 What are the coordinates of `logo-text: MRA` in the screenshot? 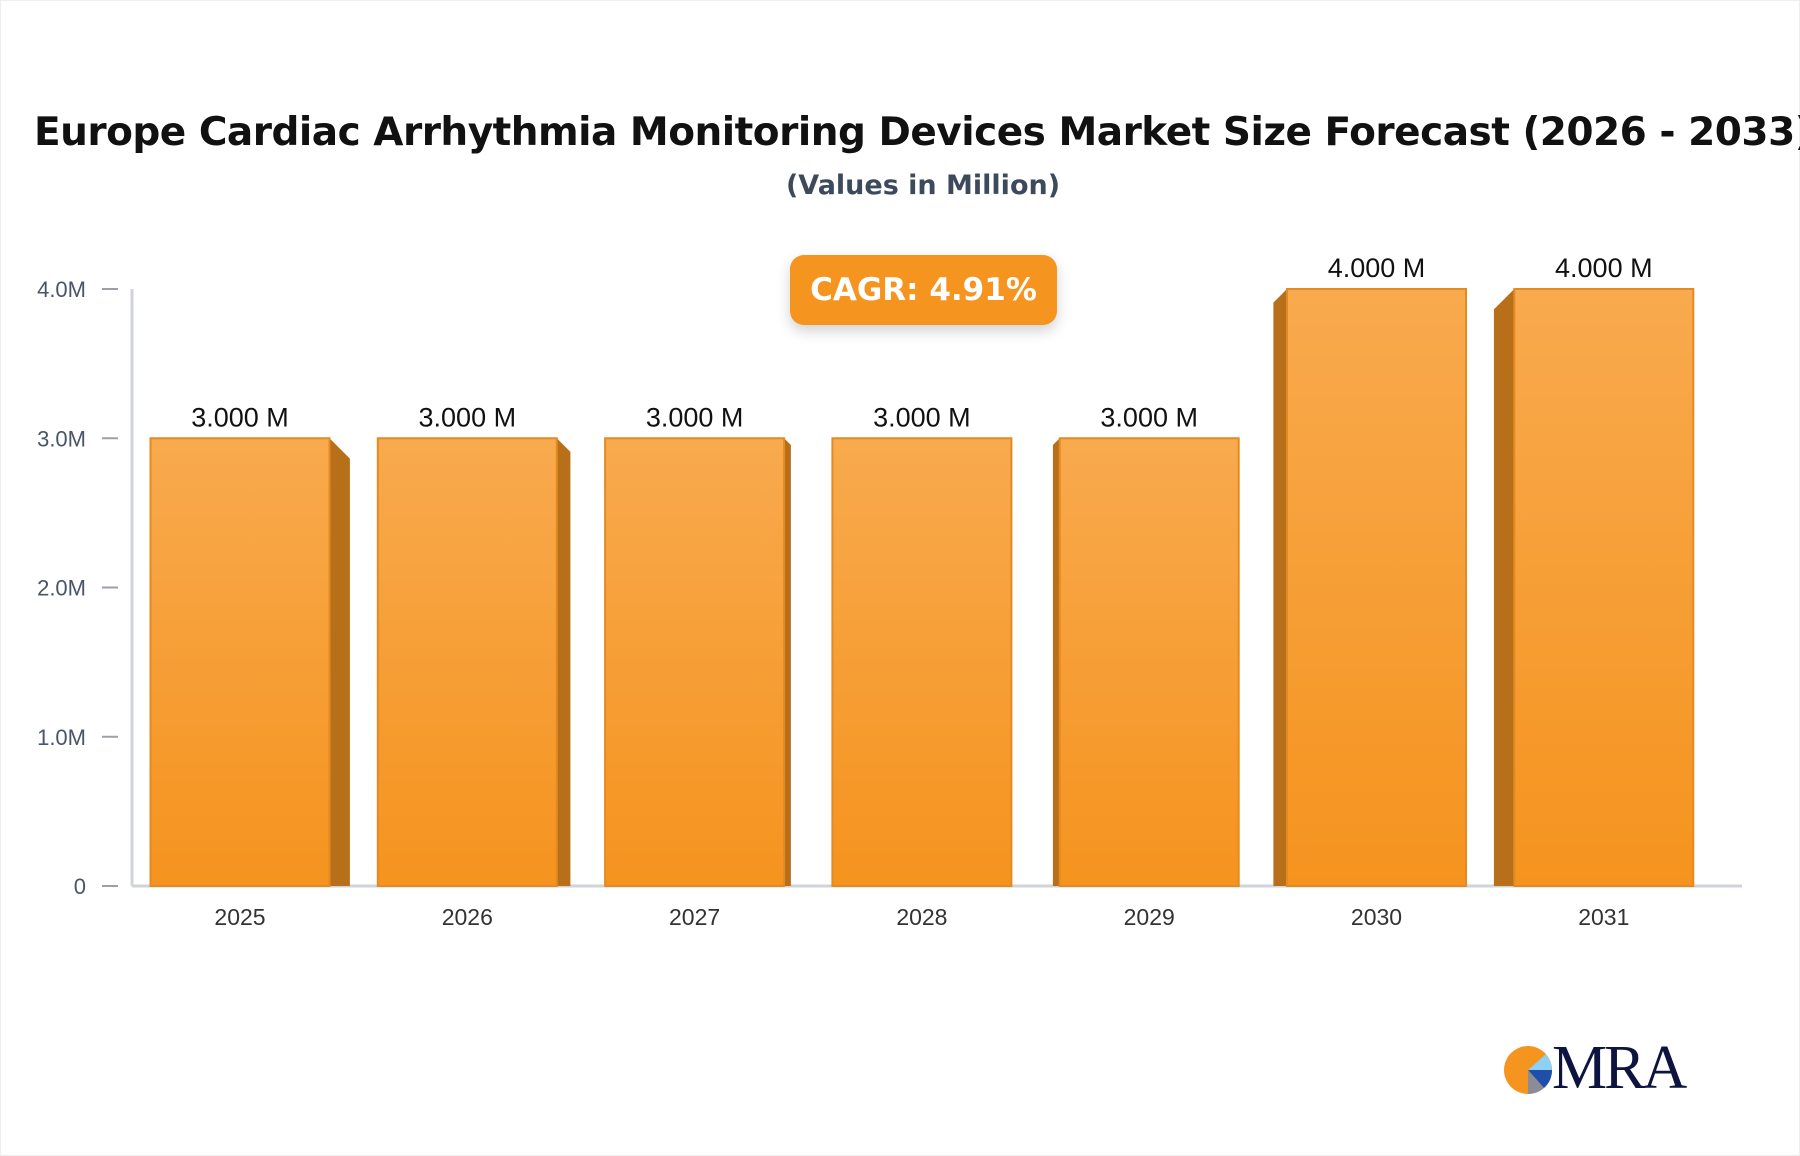 It's located at (1619, 1068).